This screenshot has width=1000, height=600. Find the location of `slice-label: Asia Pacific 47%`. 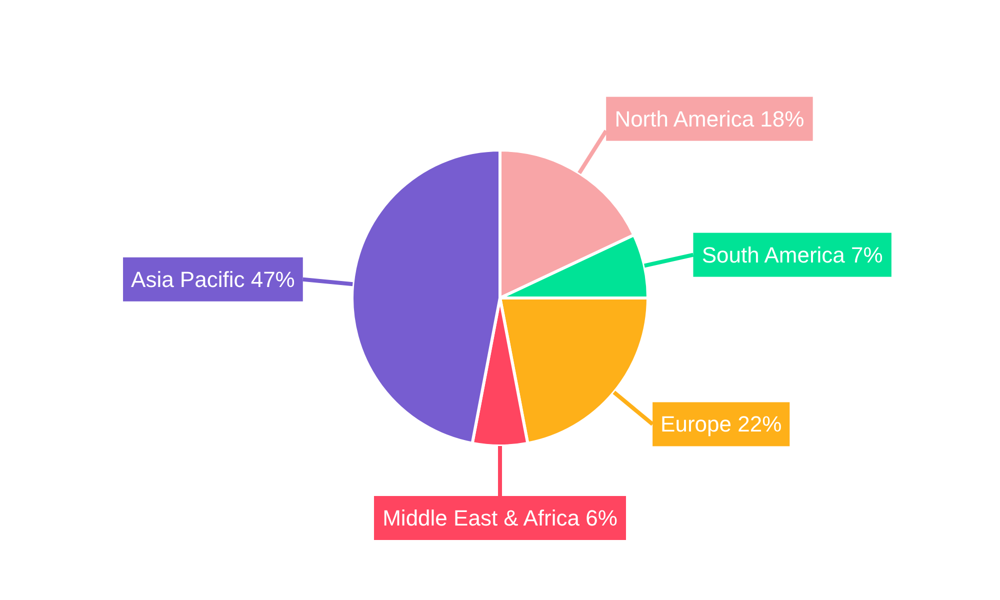

slice-label: Asia Pacific 47% is located at coordinates (213, 279).